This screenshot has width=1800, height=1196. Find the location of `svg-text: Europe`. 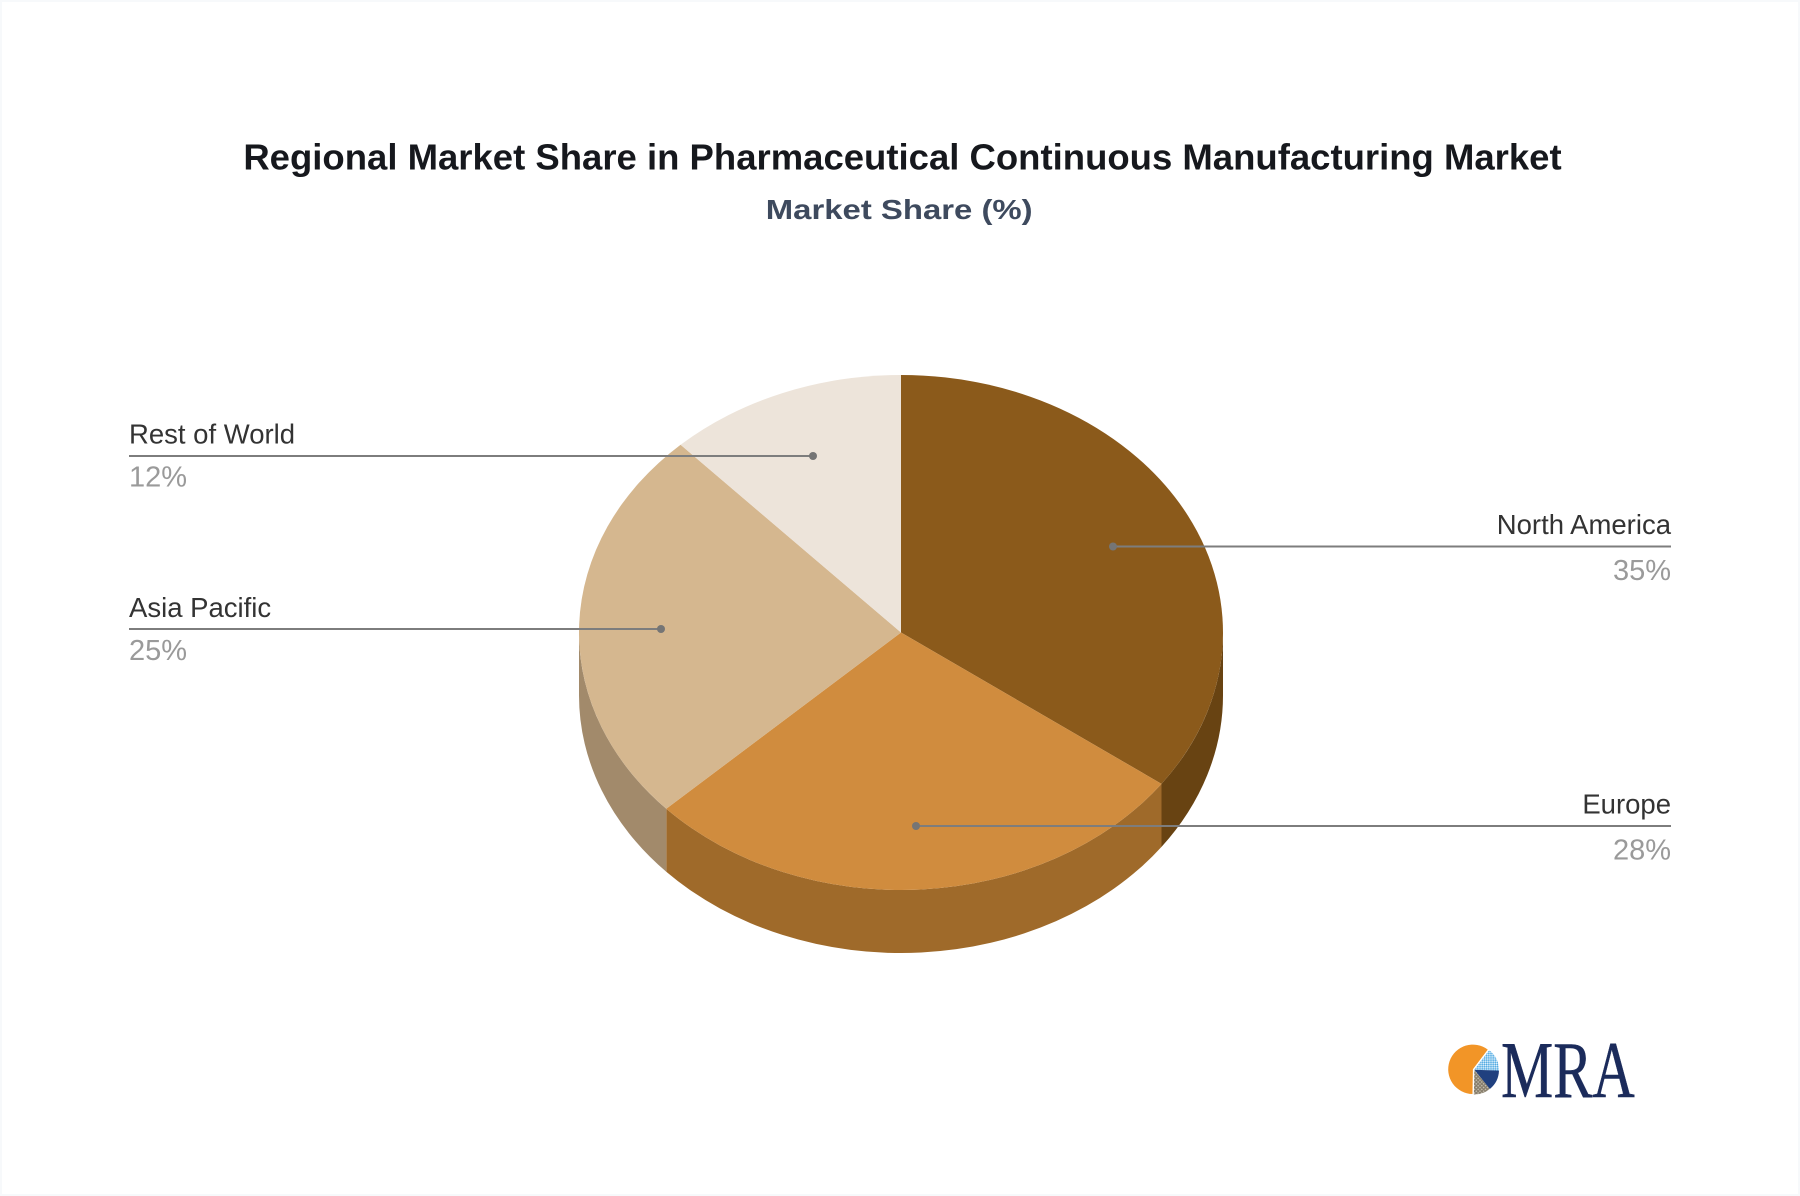

svg-text: Europe is located at coordinates (1626, 804).